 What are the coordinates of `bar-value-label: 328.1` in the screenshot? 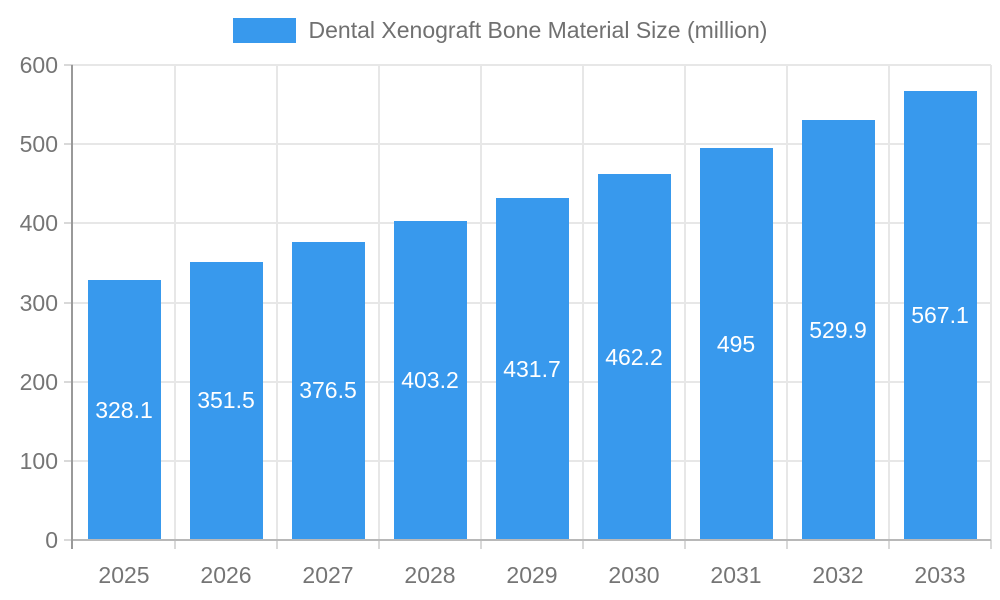 It's located at (124, 409).